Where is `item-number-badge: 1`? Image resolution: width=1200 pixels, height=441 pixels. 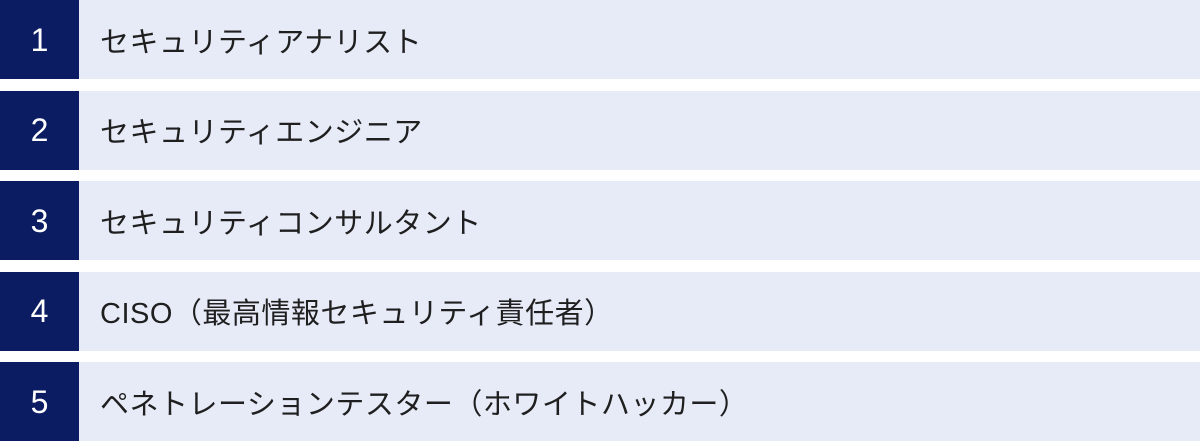
item-number-badge: 1 is located at coordinates (39, 39).